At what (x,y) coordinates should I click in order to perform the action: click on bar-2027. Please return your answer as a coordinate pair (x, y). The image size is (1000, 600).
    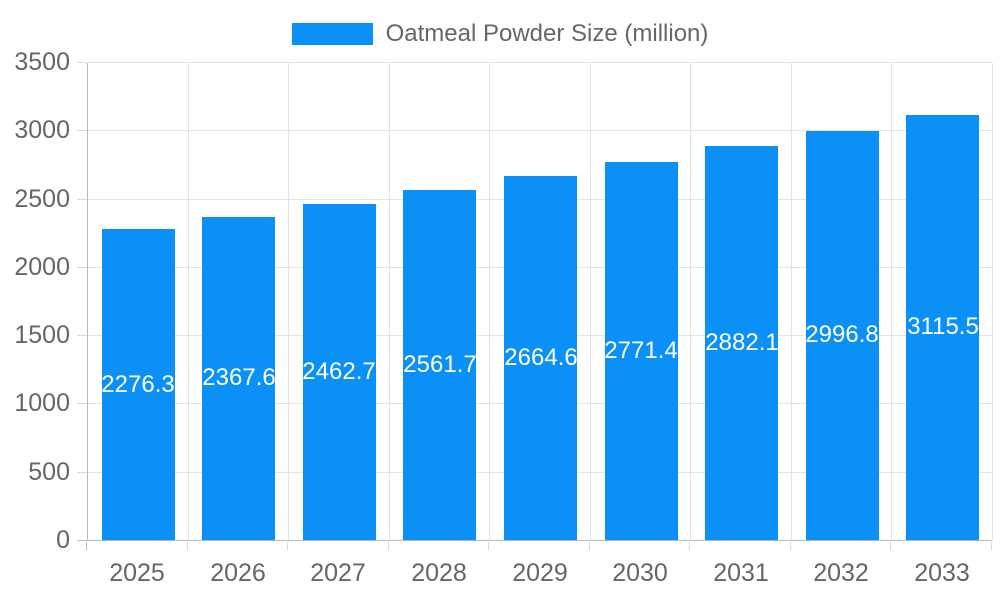
    Looking at the image, I should click on (339, 372).